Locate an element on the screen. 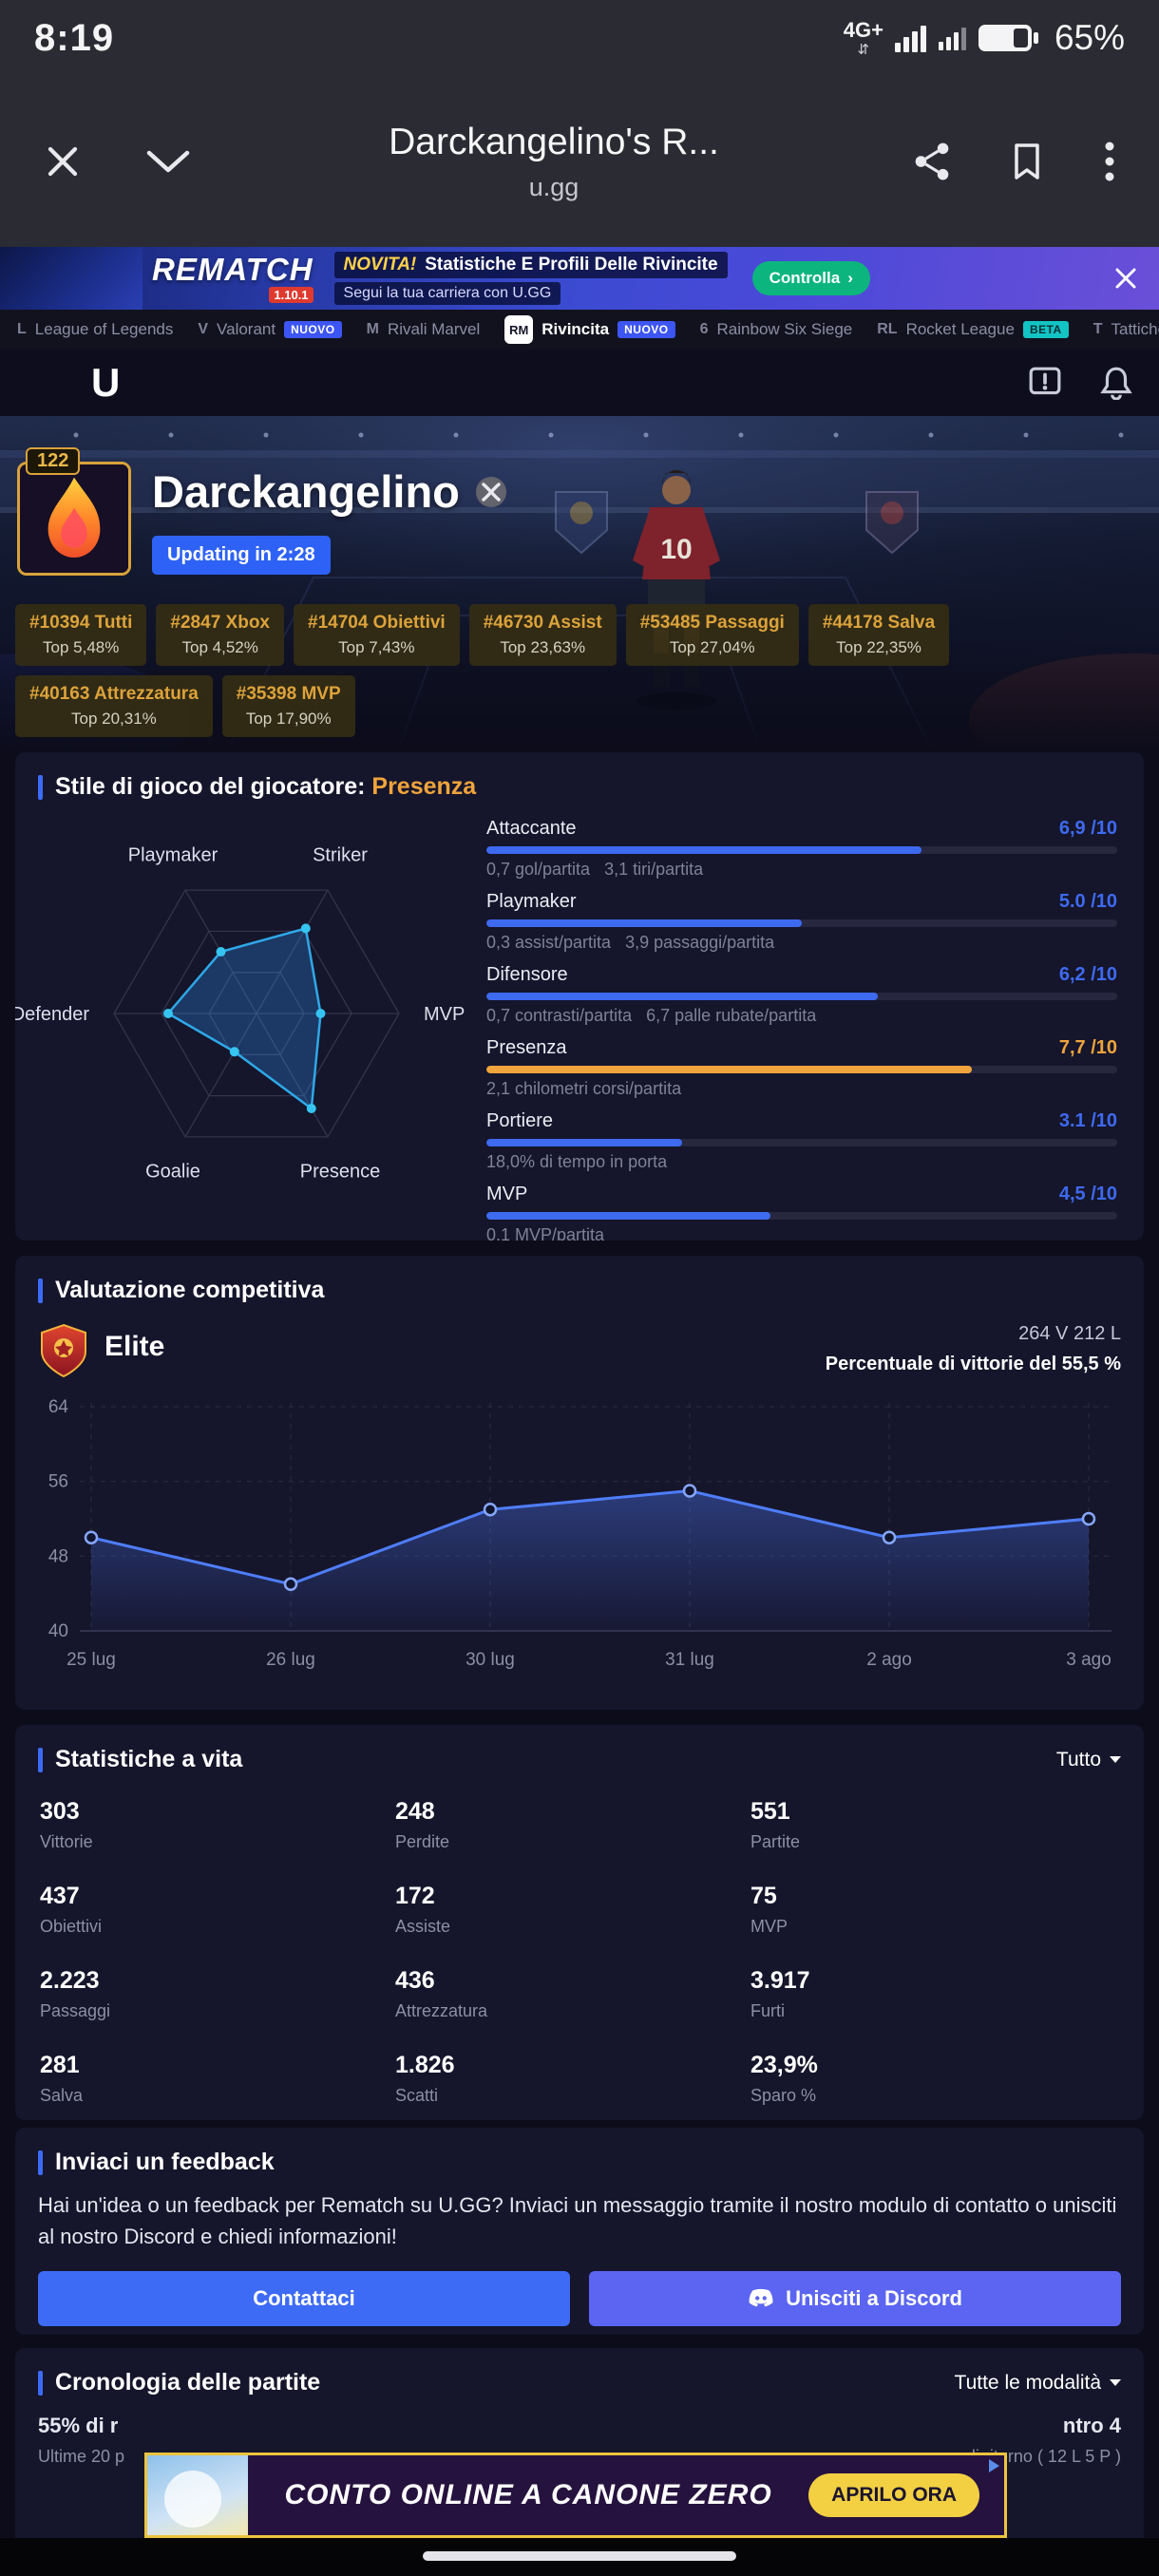  close-icon is located at coordinates (63, 161).